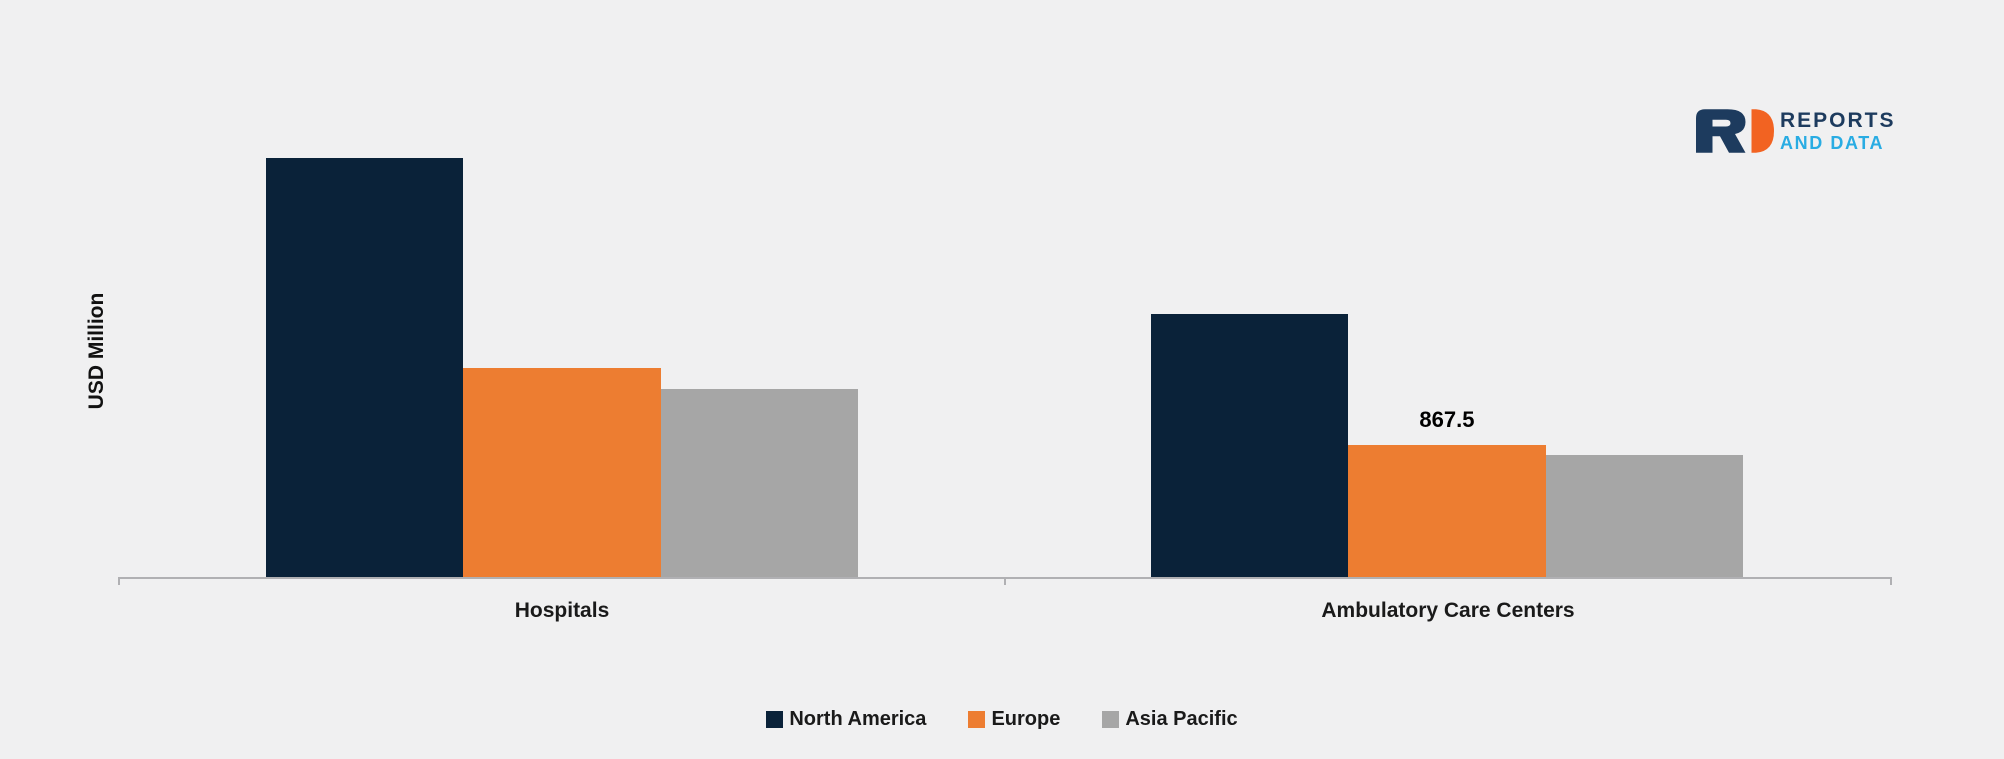 The height and width of the screenshot is (759, 2004). Describe the element at coordinates (1026, 719) in the screenshot. I see `legend-label-europe: Europe` at that location.